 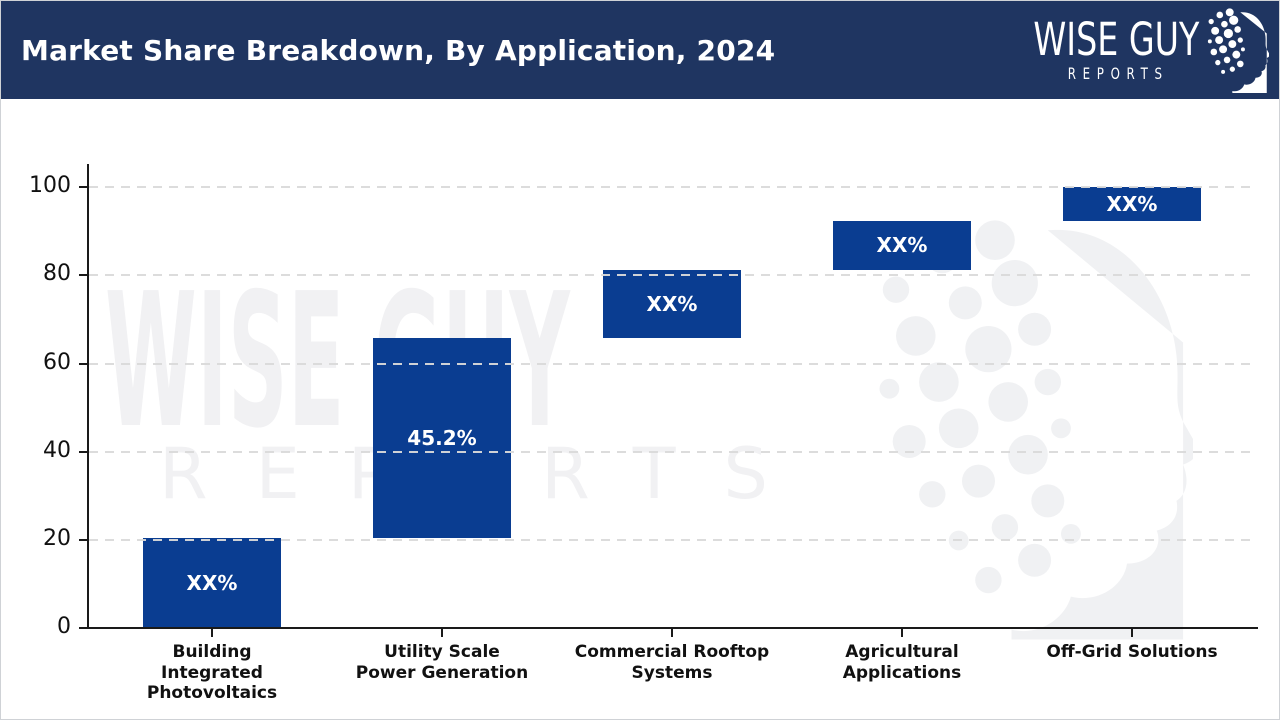 What do you see at coordinates (50, 186) in the screenshot?
I see `y-axis-tick-label: 100` at bounding box center [50, 186].